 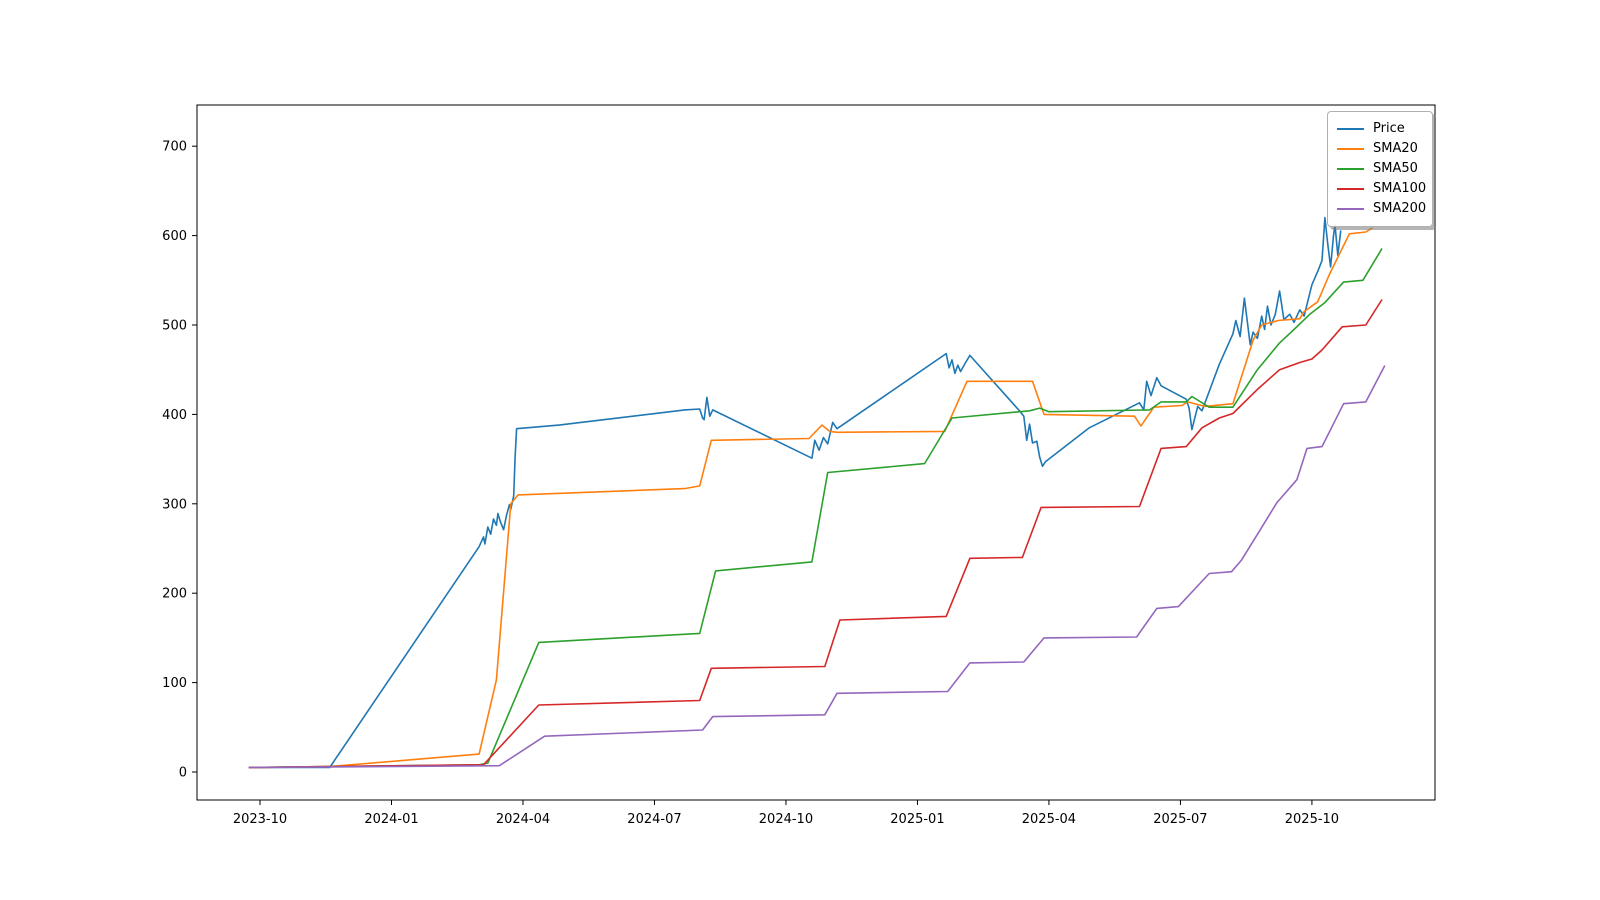 I want to click on x-tick-label: 2023-10, so click(x=260, y=819).